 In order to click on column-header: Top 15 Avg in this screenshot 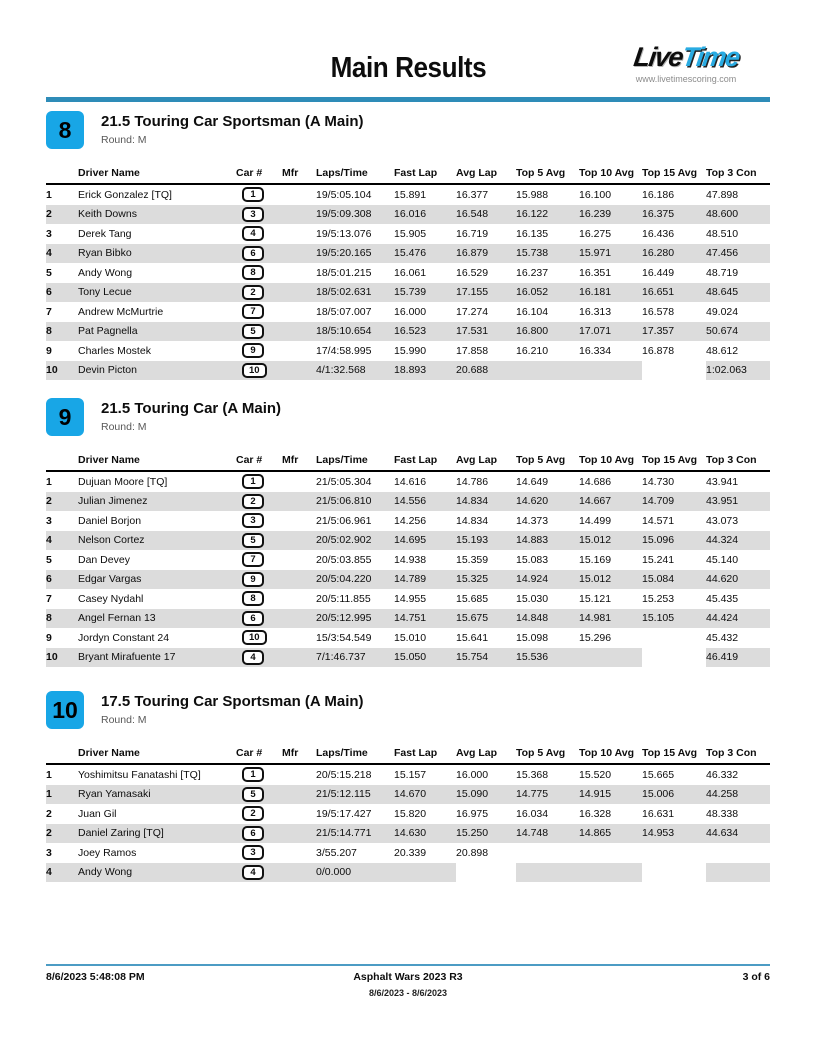, I will do `click(670, 460)`.